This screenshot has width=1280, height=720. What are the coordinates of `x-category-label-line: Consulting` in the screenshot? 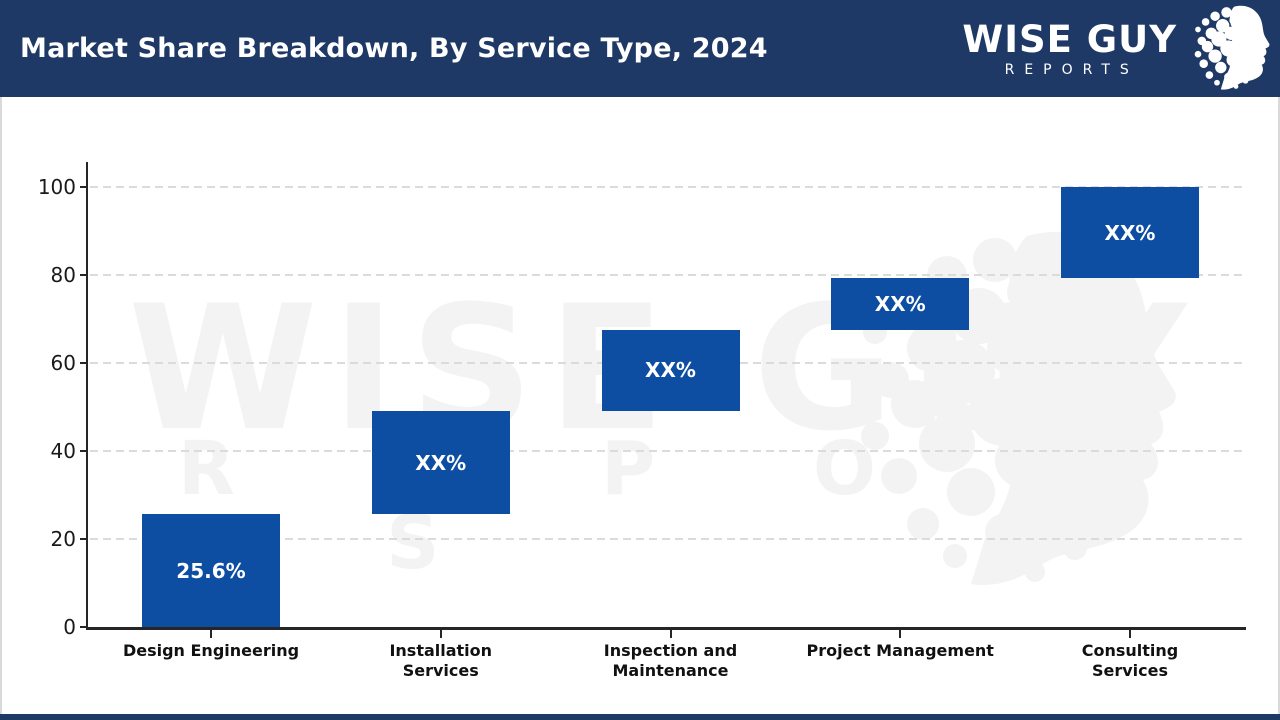 It's located at (1130, 650).